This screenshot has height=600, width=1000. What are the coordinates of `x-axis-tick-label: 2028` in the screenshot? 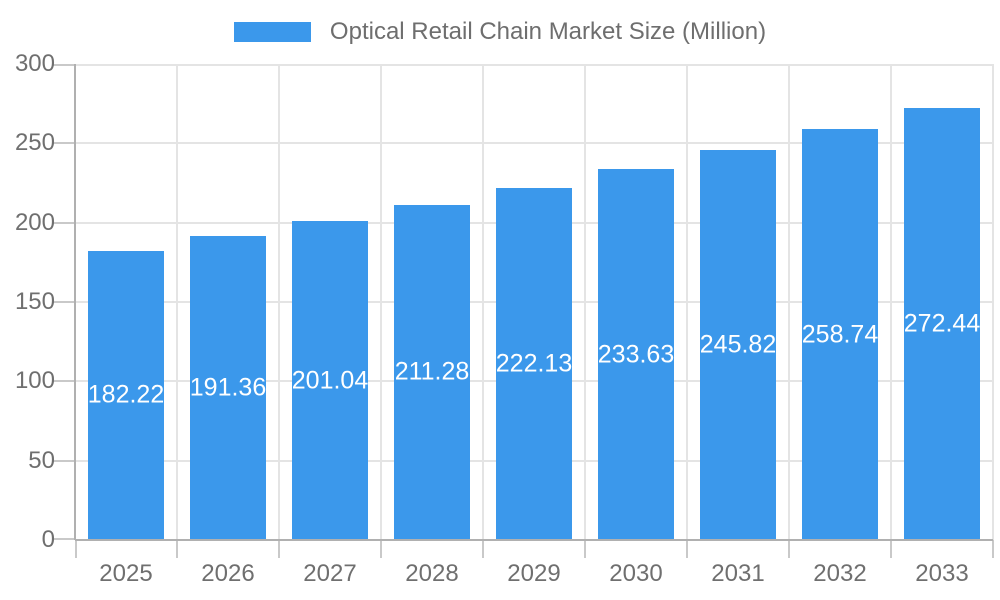 It's located at (432, 573).